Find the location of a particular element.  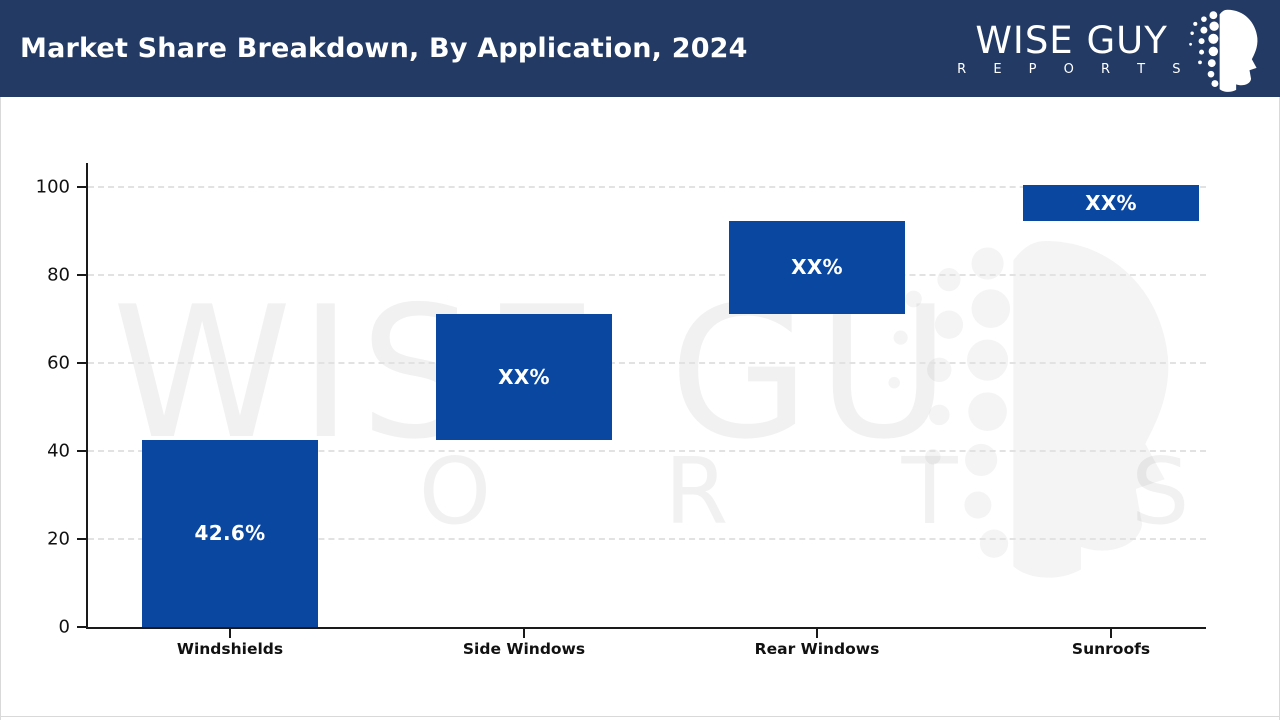

y-axis-spine is located at coordinates (87, 396).